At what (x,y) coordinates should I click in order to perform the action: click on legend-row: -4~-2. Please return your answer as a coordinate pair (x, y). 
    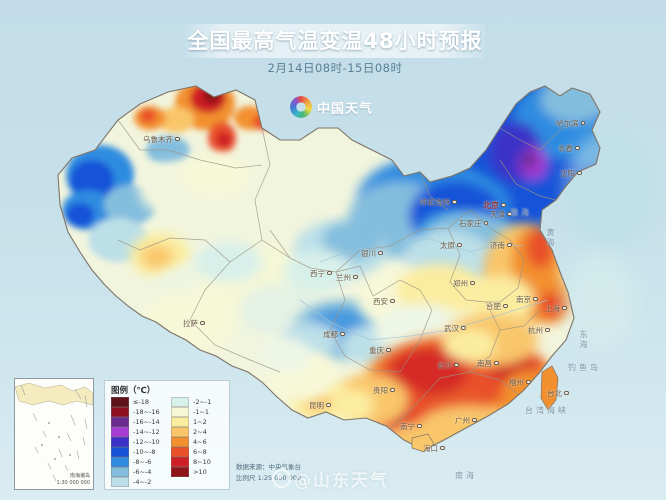
    Looking at the image, I should click on (135, 482).